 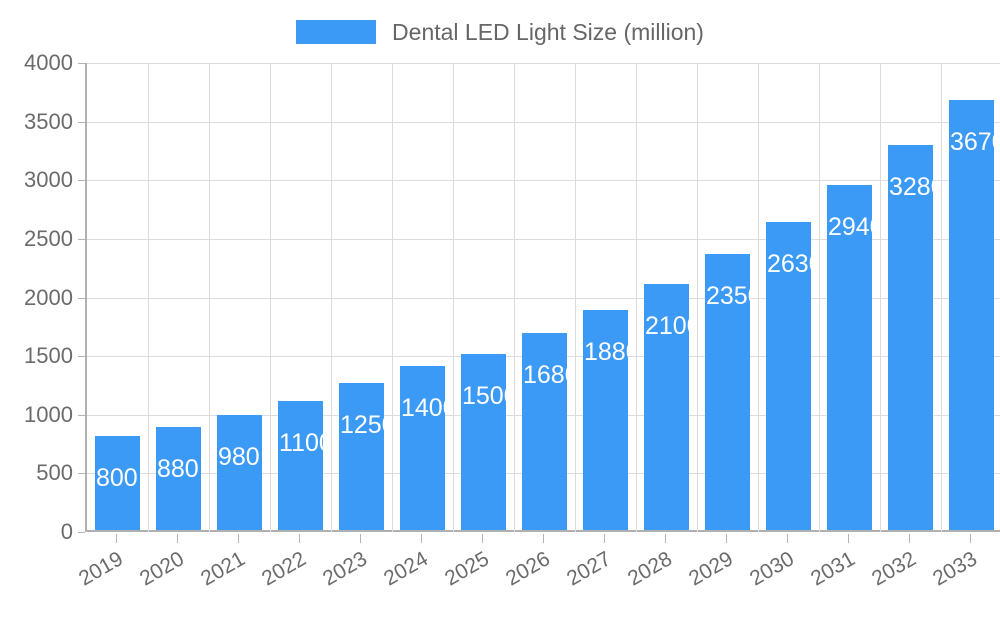 What do you see at coordinates (606, 352) in the screenshot?
I see `bar-value-label: 1880` at bounding box center [606, 352].